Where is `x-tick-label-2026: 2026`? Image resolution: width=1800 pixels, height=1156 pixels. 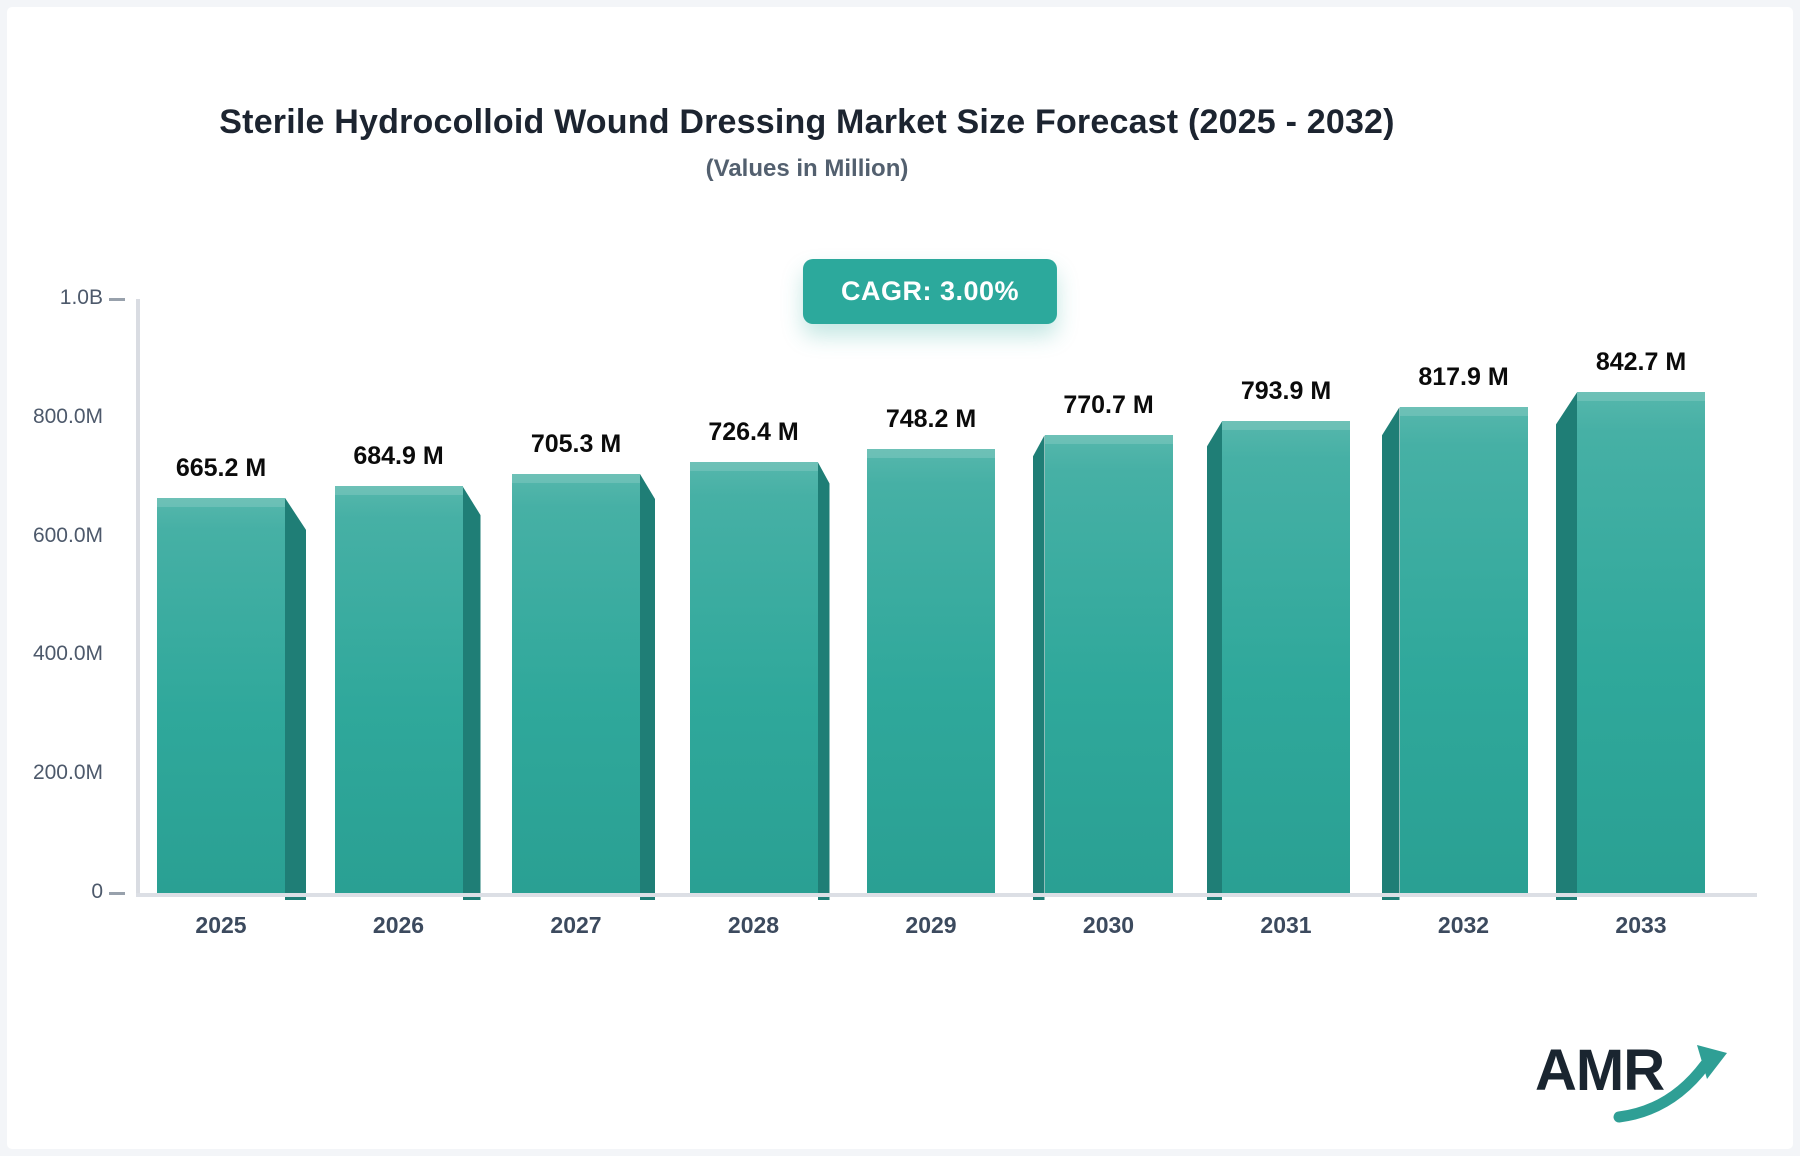
x-tick-label-2026: 2026 is located at coordinates (398, 925).